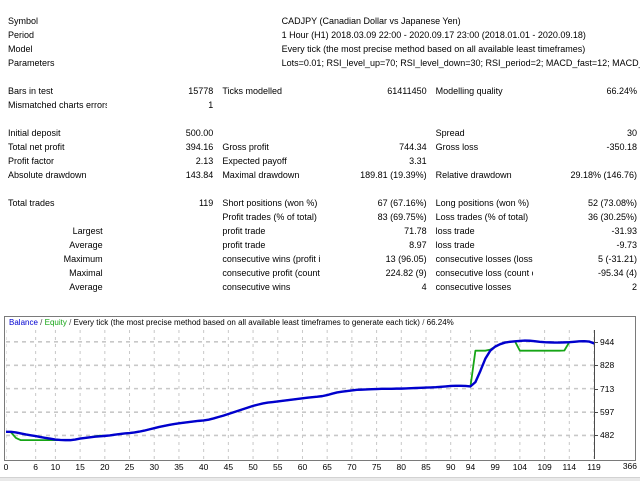  Describe the element at coordinates (31, 91) in the screenshot. I see `stat-label: Bars in test` at that location.